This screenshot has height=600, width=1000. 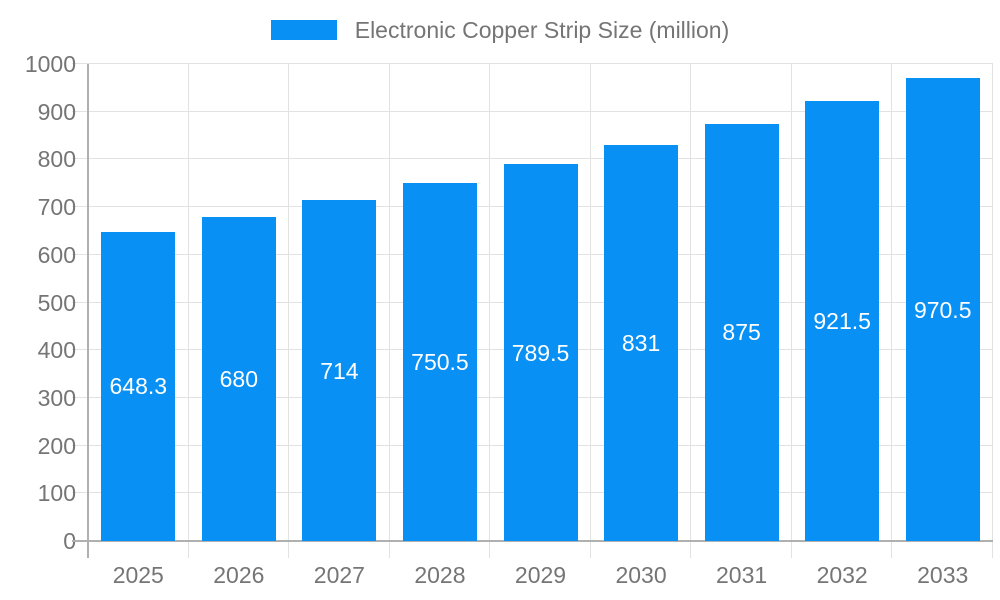 I want to click on x-axis-label: 2033, so click(x=942, y=575).